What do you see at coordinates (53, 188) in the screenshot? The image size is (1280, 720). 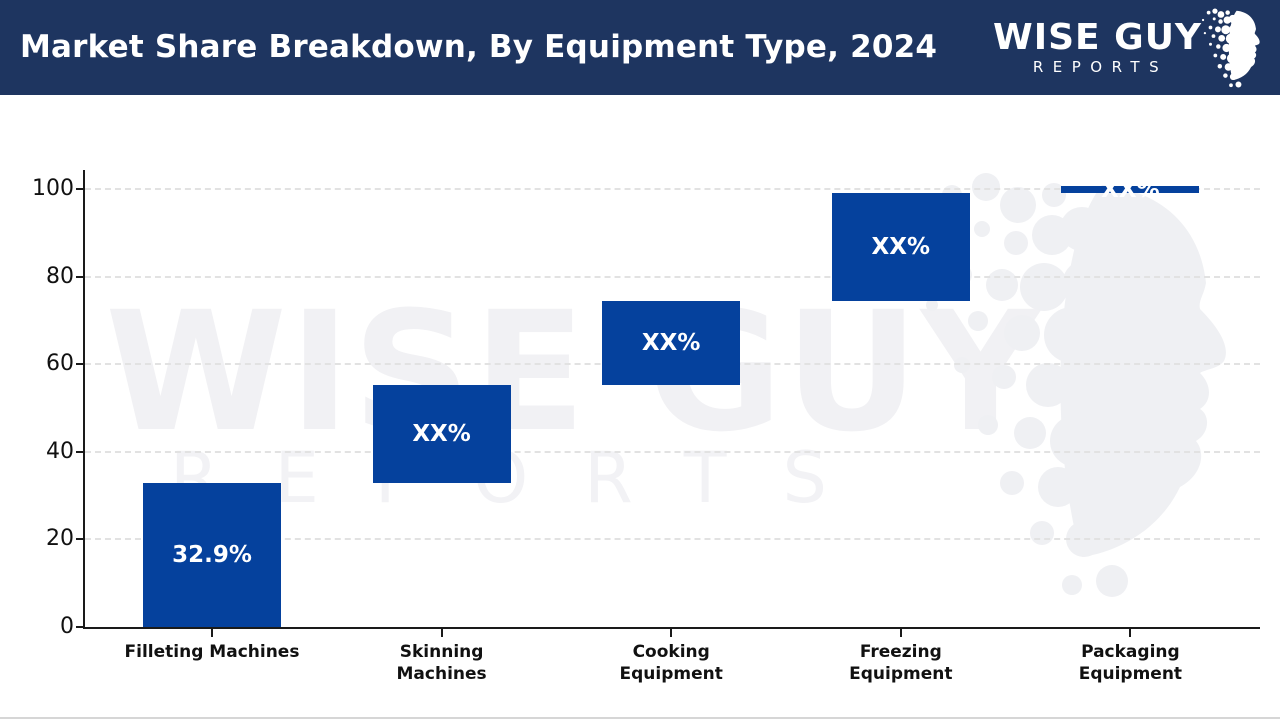 I see `y-tick-label: 100` at bounding box center [53, 188].